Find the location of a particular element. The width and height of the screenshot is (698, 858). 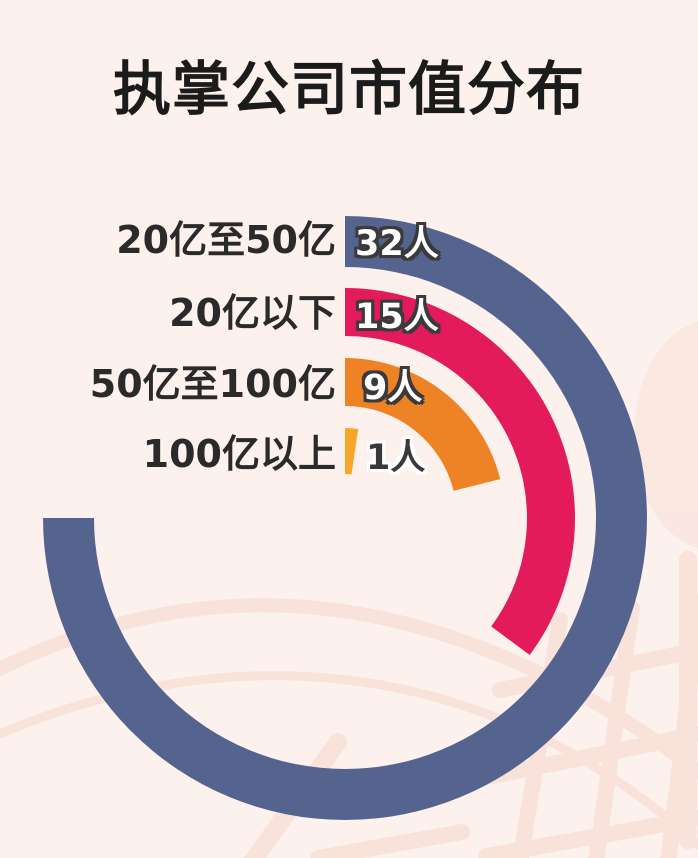

category-label-3: 100亿以上 is located at coordinates (239, 454).